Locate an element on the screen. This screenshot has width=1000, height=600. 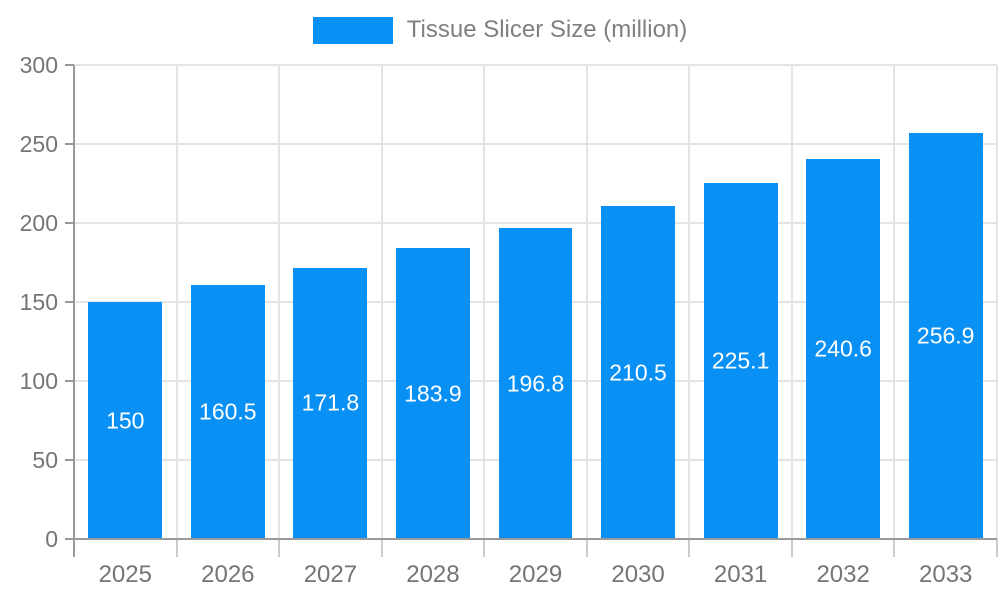
bar: 196.8 is located at coordinates (535, 383).